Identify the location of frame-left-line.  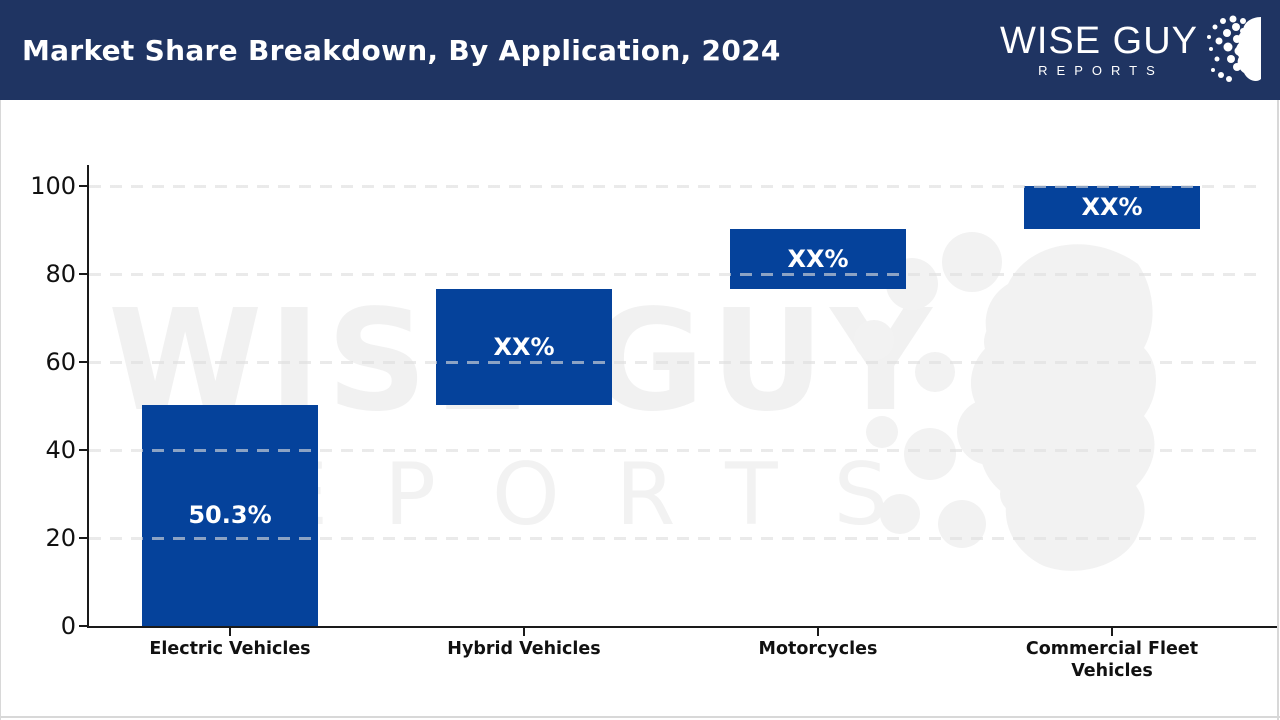
(0, 410).